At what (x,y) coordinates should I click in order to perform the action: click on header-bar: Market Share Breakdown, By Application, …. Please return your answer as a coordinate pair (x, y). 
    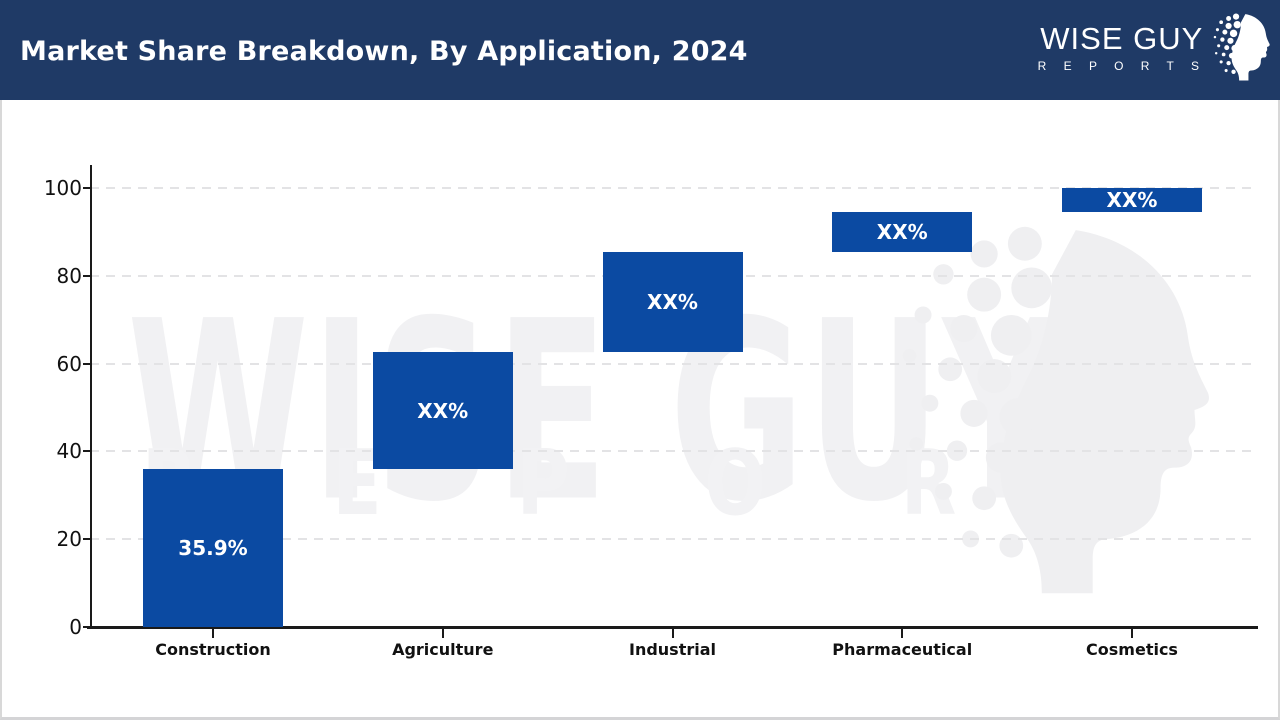
    Looking at the image, I should click on (640, 50).